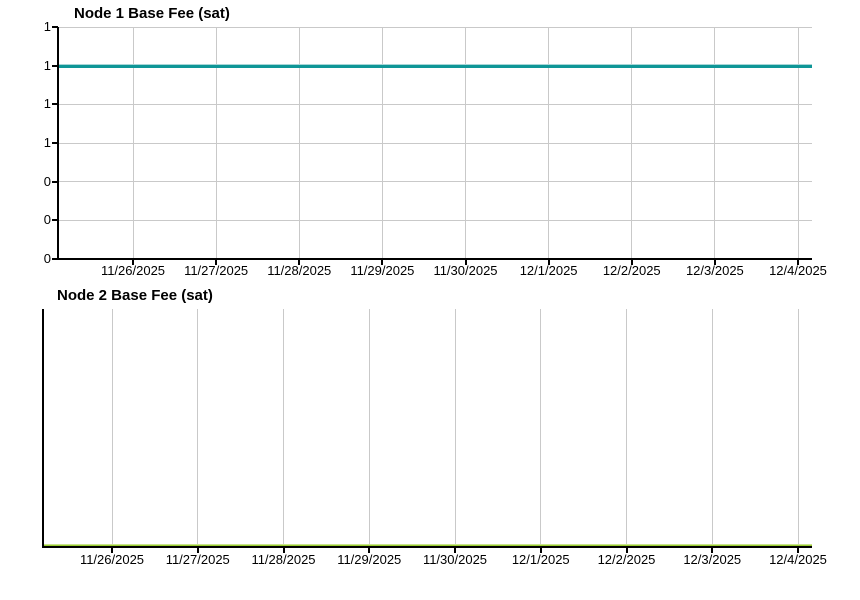  What do you see at coordinates (435, 66) in the screenshot?
I see `series-line` at bounding box center [435, 66].